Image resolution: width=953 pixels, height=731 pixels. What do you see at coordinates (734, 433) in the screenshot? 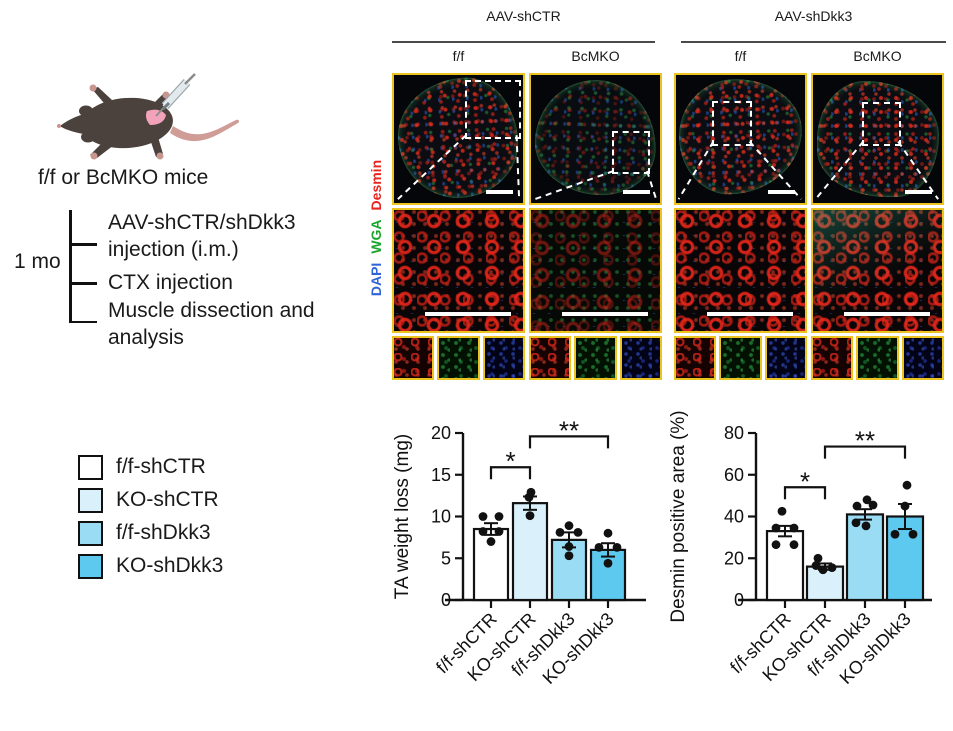
I see `svg-text: 80` at bounding box center [734, 433].